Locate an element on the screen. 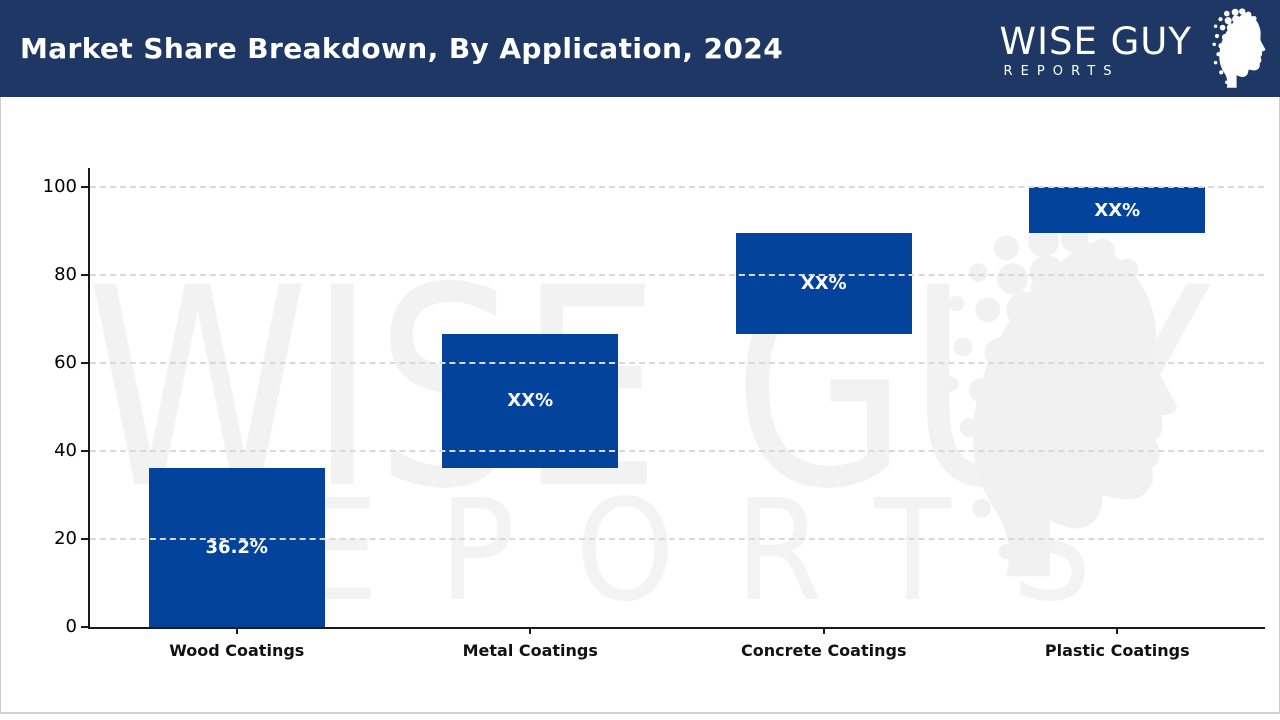 This screenshot has width=1280, height=720. logo-text: WISE GUY REPORTS is located at coordinates (1096, 50).